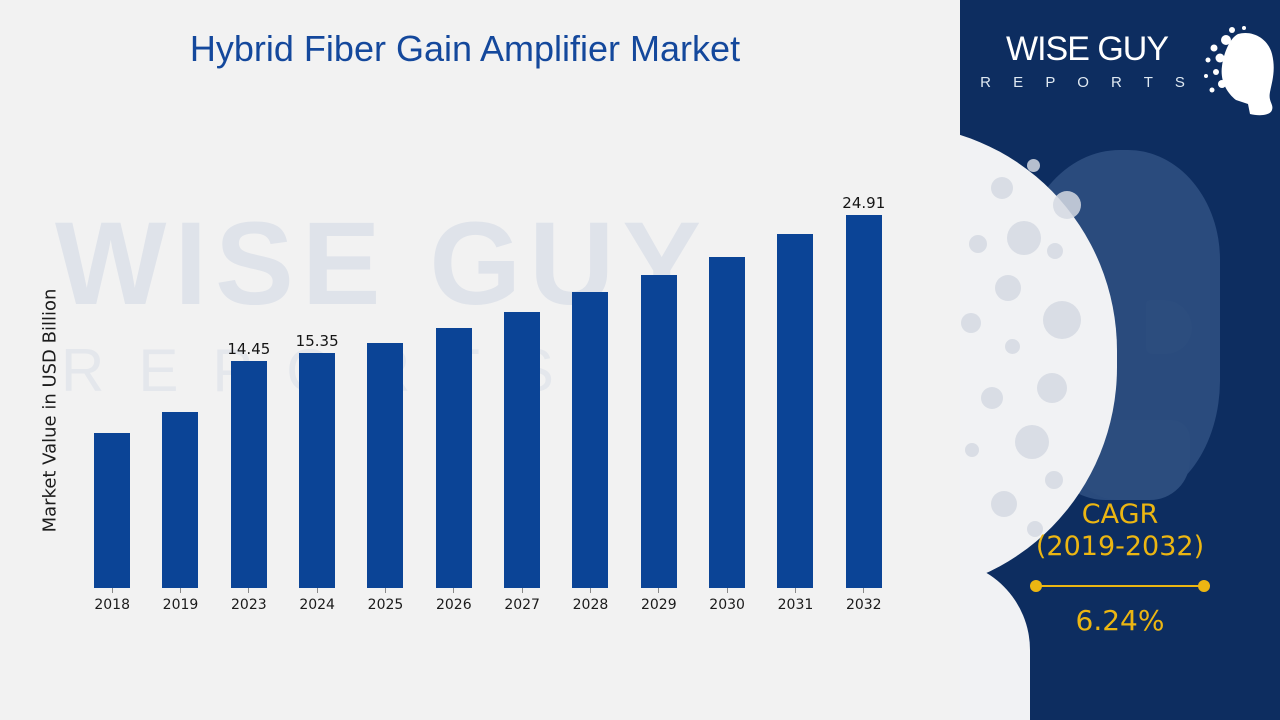 Image resolution: width=1280 pixels, height=720 pixels. I want to click on x-axis-tick: 2024, so click(317, 608).